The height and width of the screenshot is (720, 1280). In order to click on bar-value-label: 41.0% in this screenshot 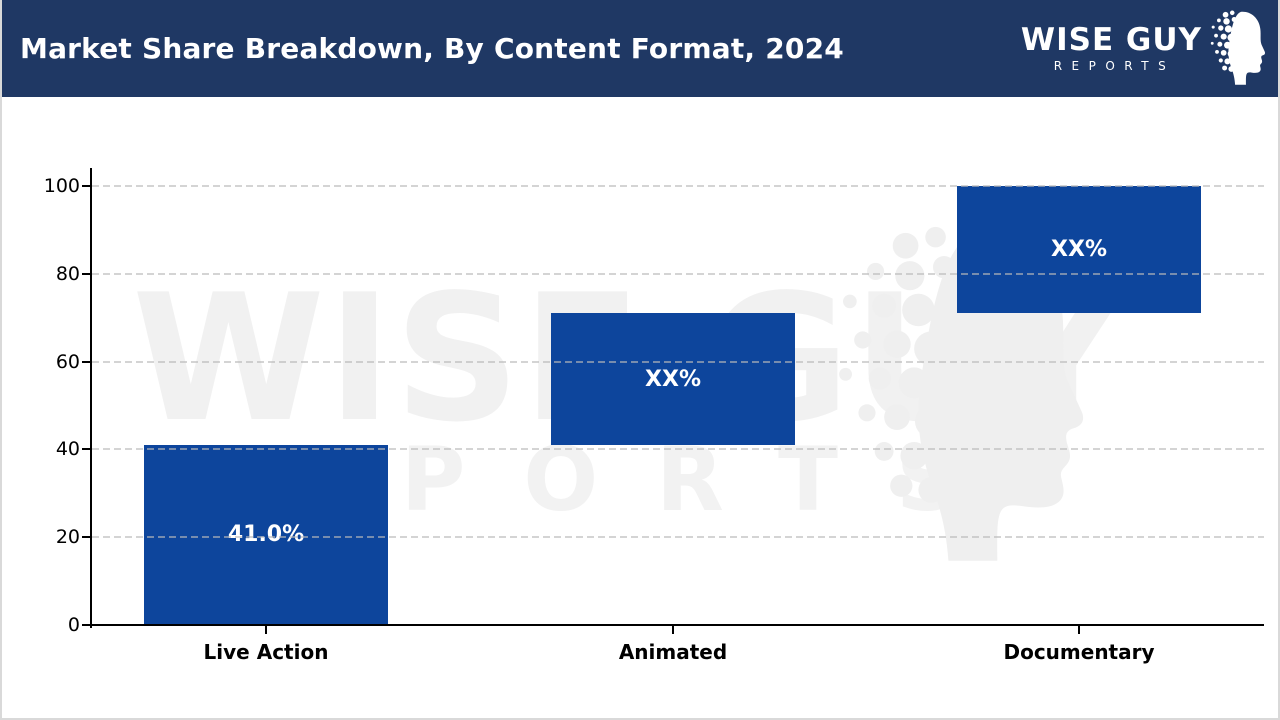, I will do `click(266, 535)`.